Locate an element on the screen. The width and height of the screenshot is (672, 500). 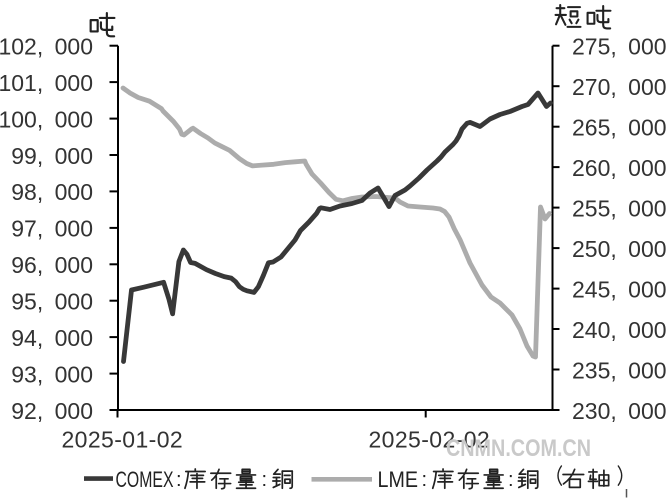
svg-text: 101, 000 is located at coordinates (46, 83).